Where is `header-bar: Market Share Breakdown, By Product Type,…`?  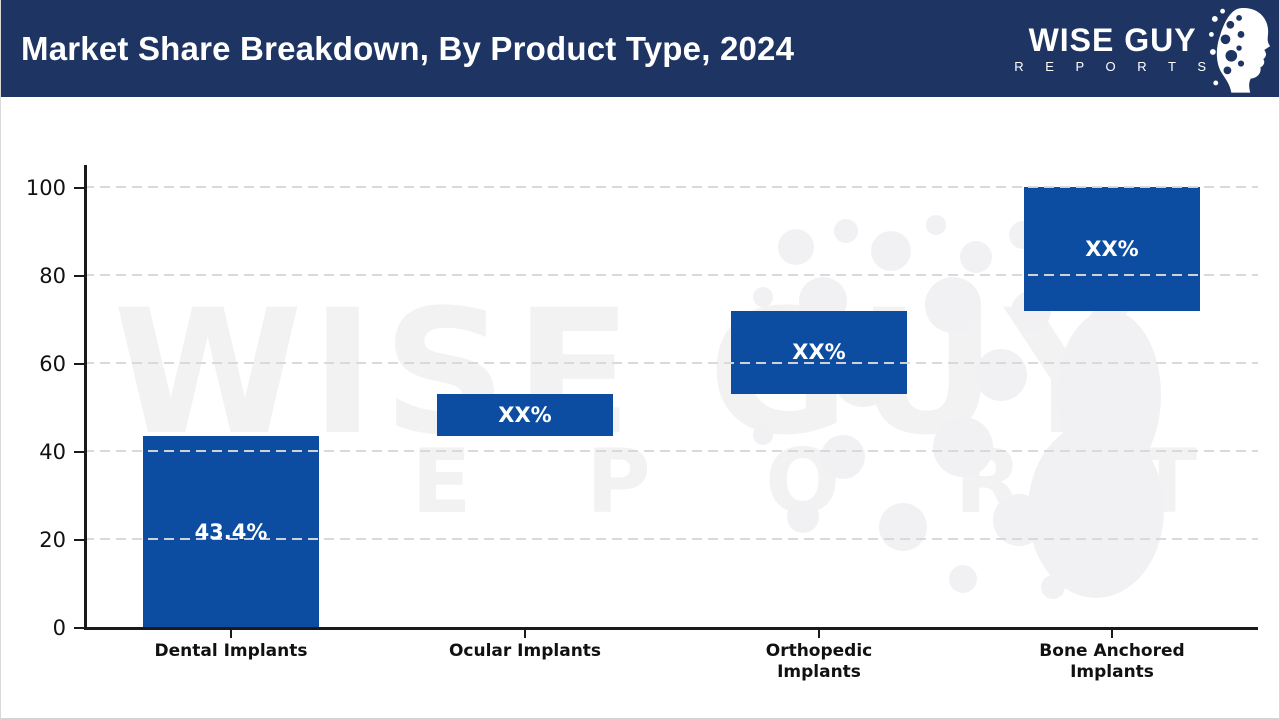 header-bar: Market Share Breakdown, By Product Type,… is located at coordinates (640, 48).